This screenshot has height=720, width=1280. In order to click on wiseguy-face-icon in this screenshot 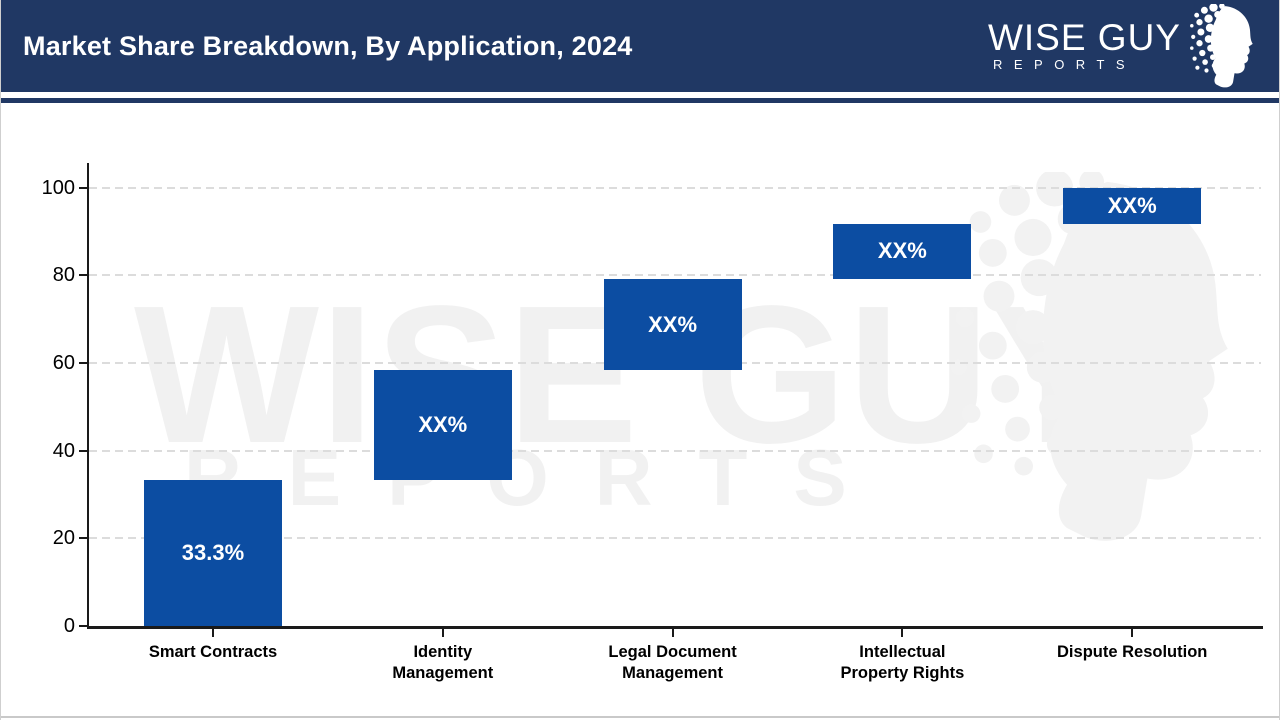, I will do `click(1221, 46)`.